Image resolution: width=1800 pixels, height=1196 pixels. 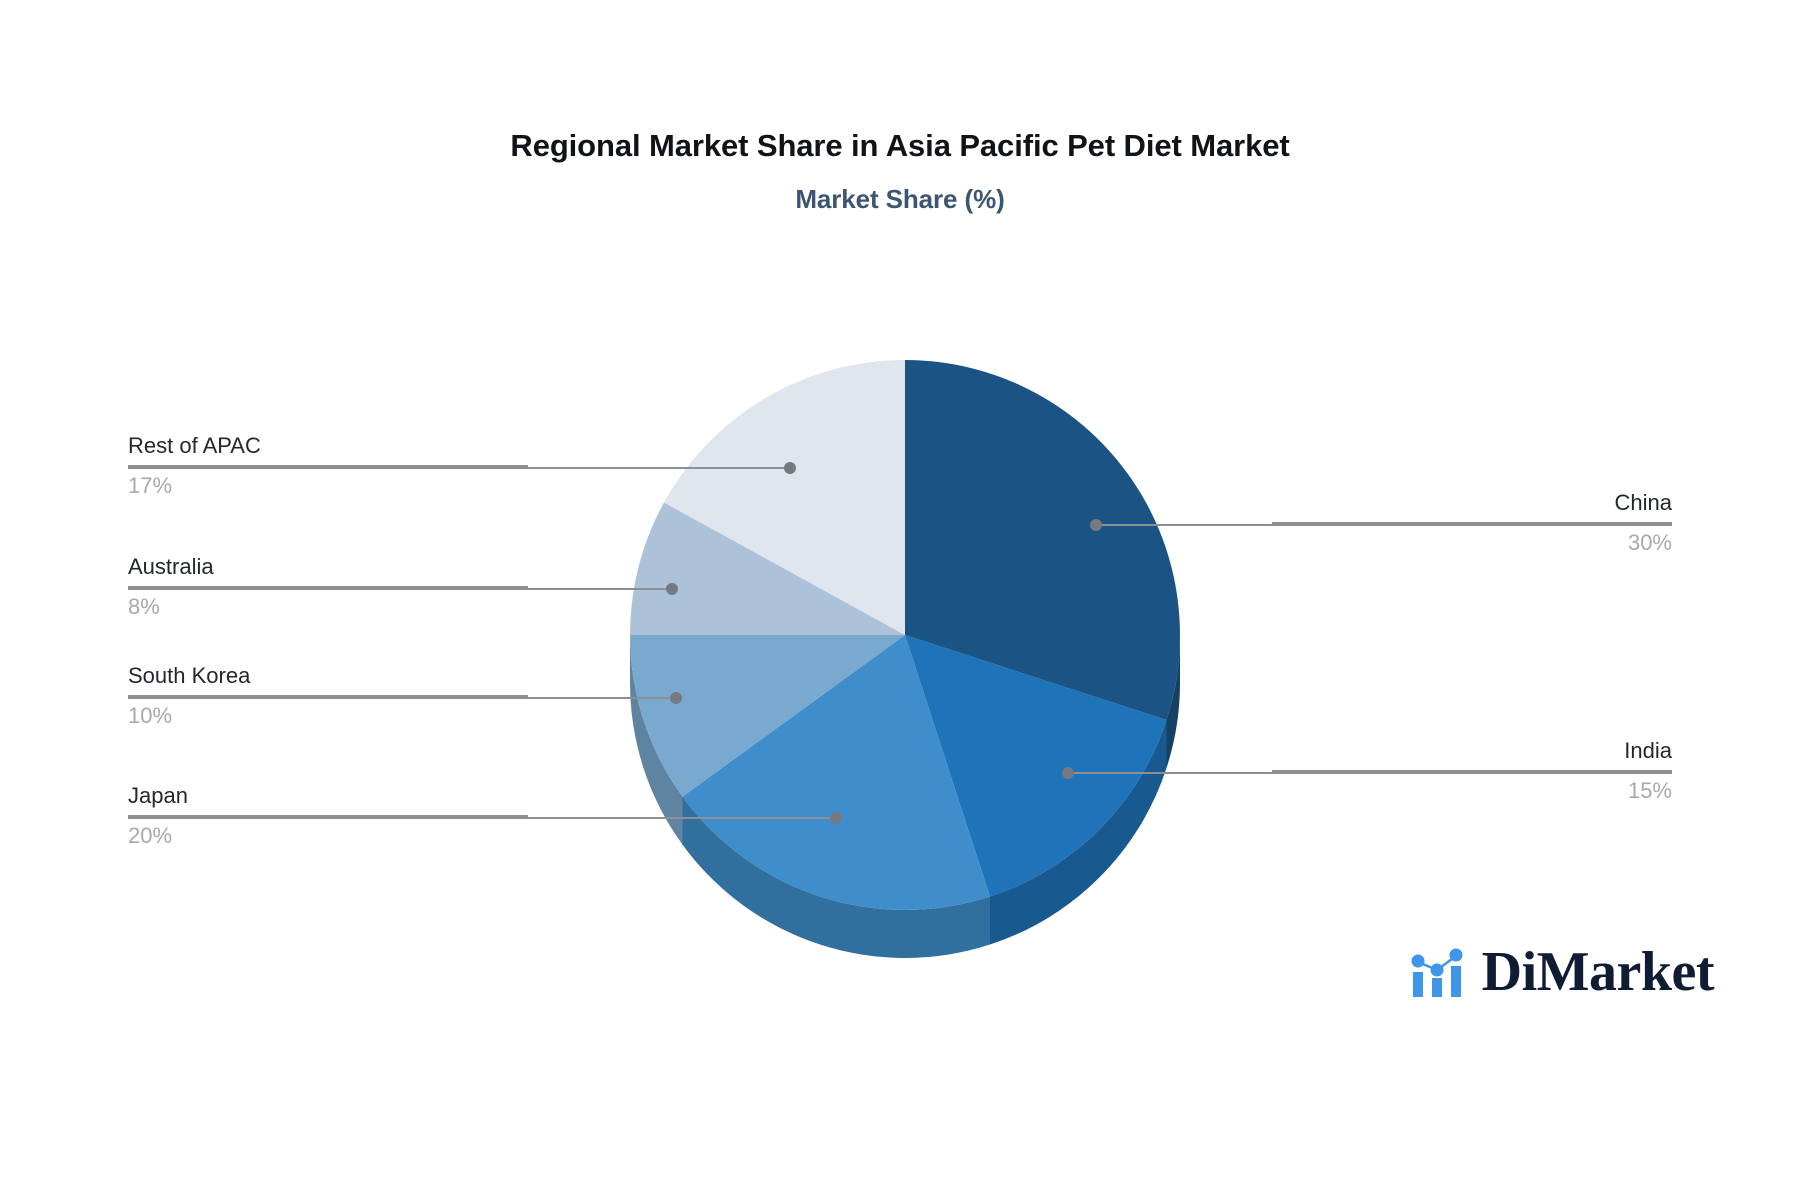 I want to click on callout-japan: Japan 20%, so click(x=328, y=816).